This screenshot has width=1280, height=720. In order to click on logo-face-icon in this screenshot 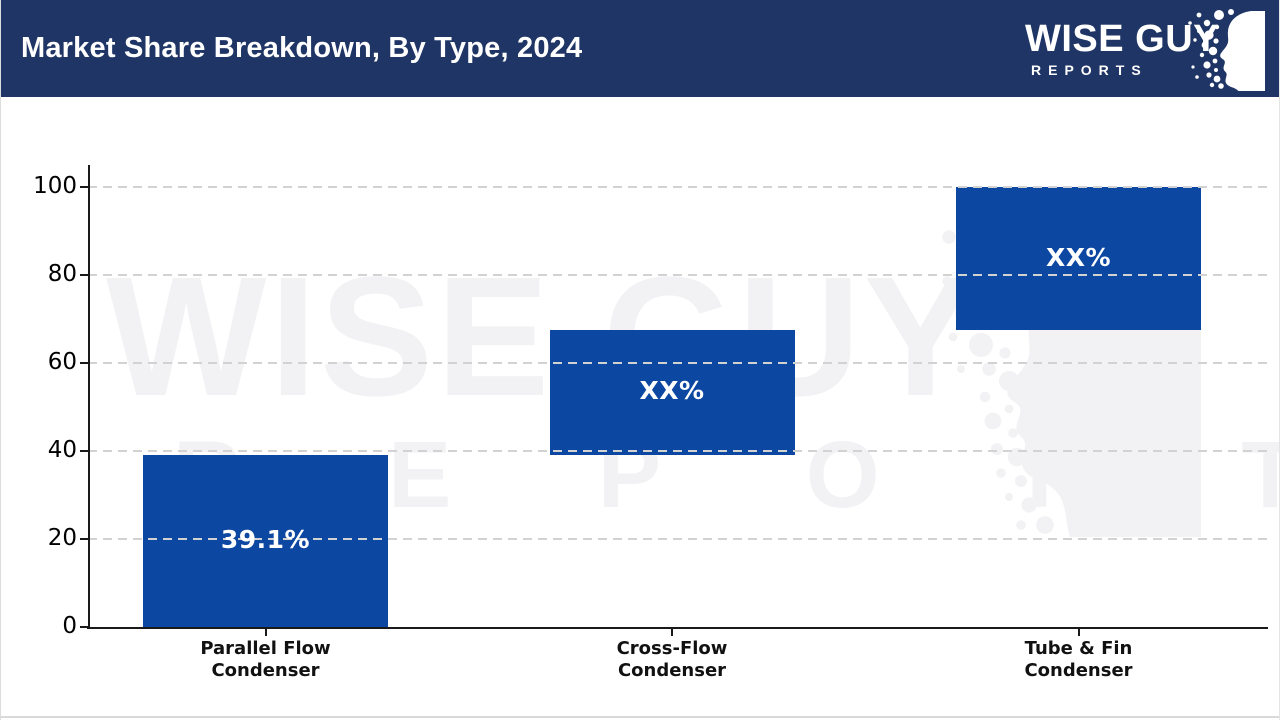, I will do `click(1226, 49)`.